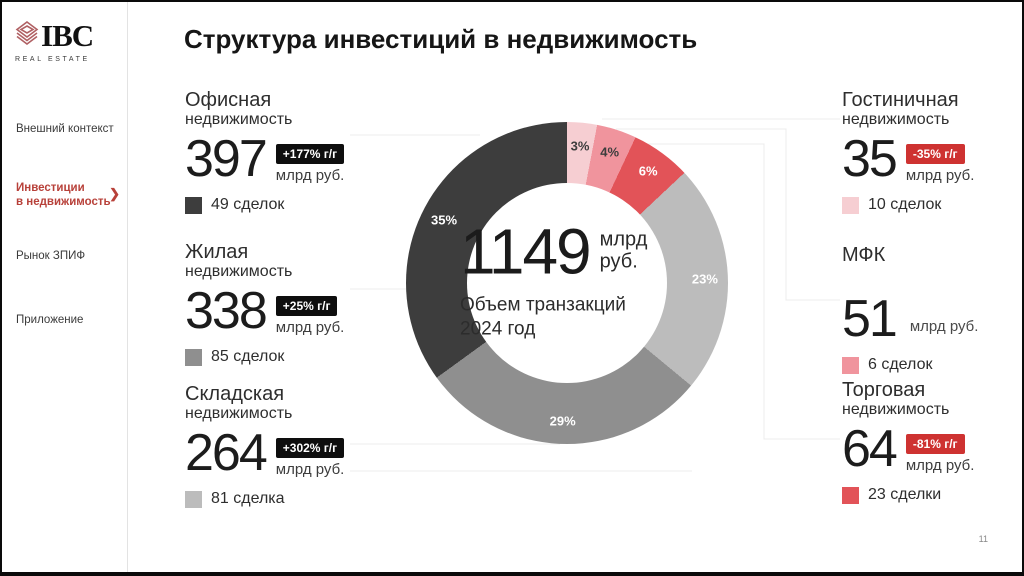 The width and height of the screenshot is (1024, 576). Describe the element at coordinates (228, 100) in the screenshot. I see `block-name: Офисная` at that location.